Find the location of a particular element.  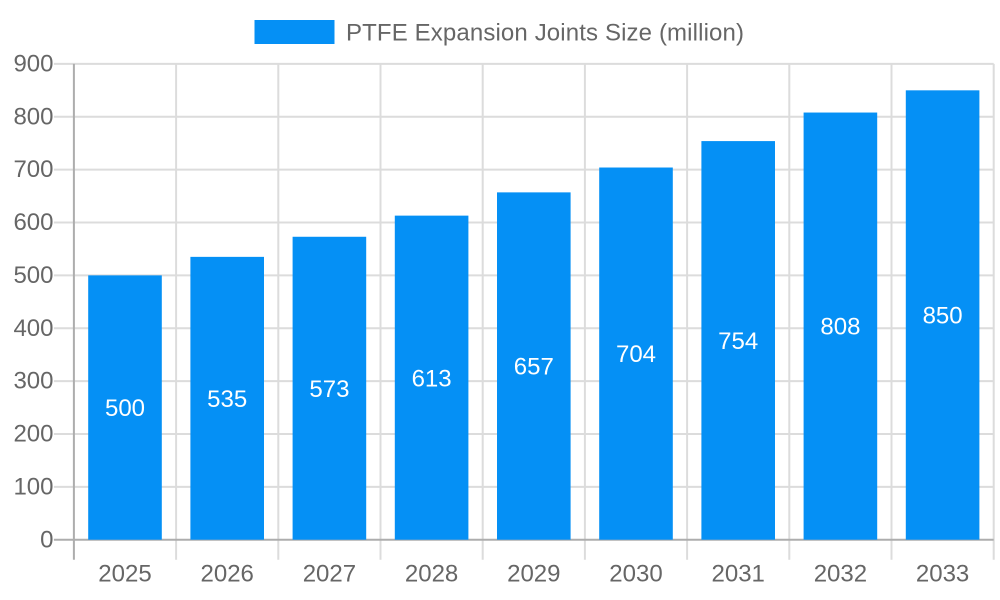

svg-text: 2030 is located at coordinates (635, 574).